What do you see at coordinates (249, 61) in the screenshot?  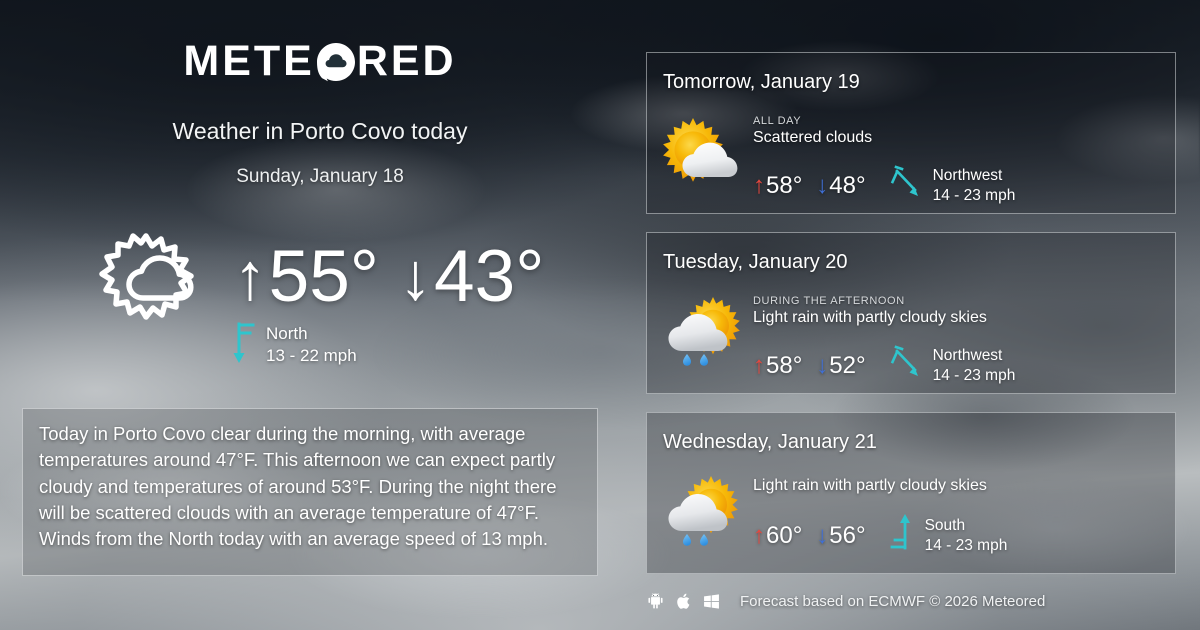 I see `logo-text-left: METE` at bounding box center [249, 61].